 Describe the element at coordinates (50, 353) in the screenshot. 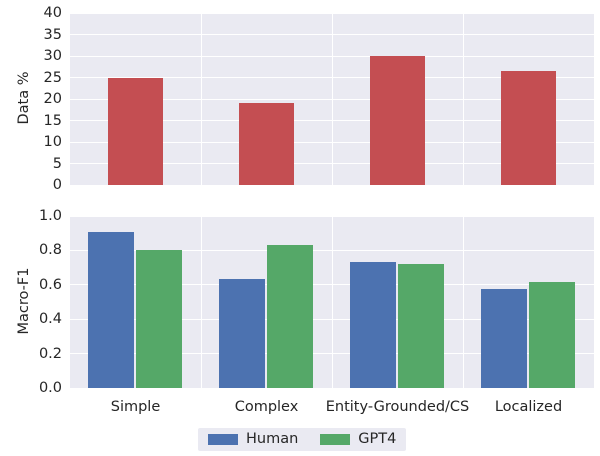

I see `y-tick-label: 0.2` at that location.